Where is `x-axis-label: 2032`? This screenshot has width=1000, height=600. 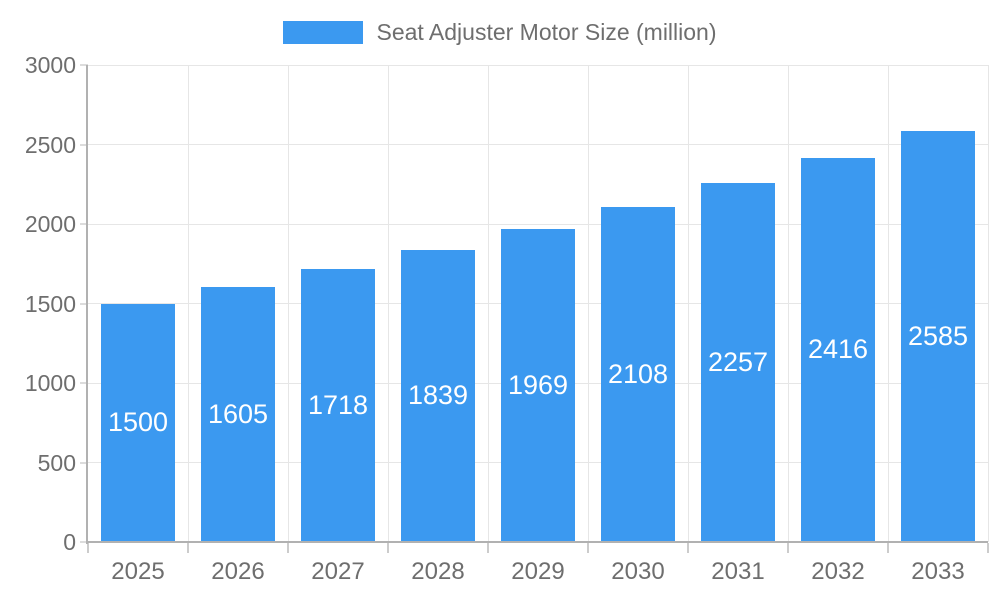
x-axis-label: 2032 is located at coordinates (838, 571).